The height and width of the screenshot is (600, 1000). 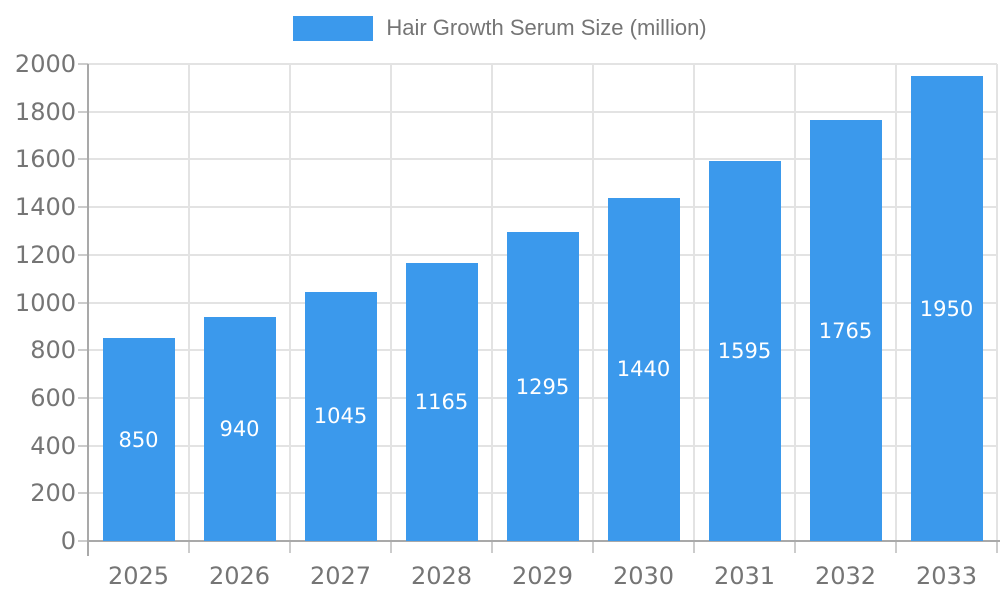 What do you see at coordinates (946, 576) in the screenshot?
I see `x-tick-label: 2033` at bounding box center [946, 576].